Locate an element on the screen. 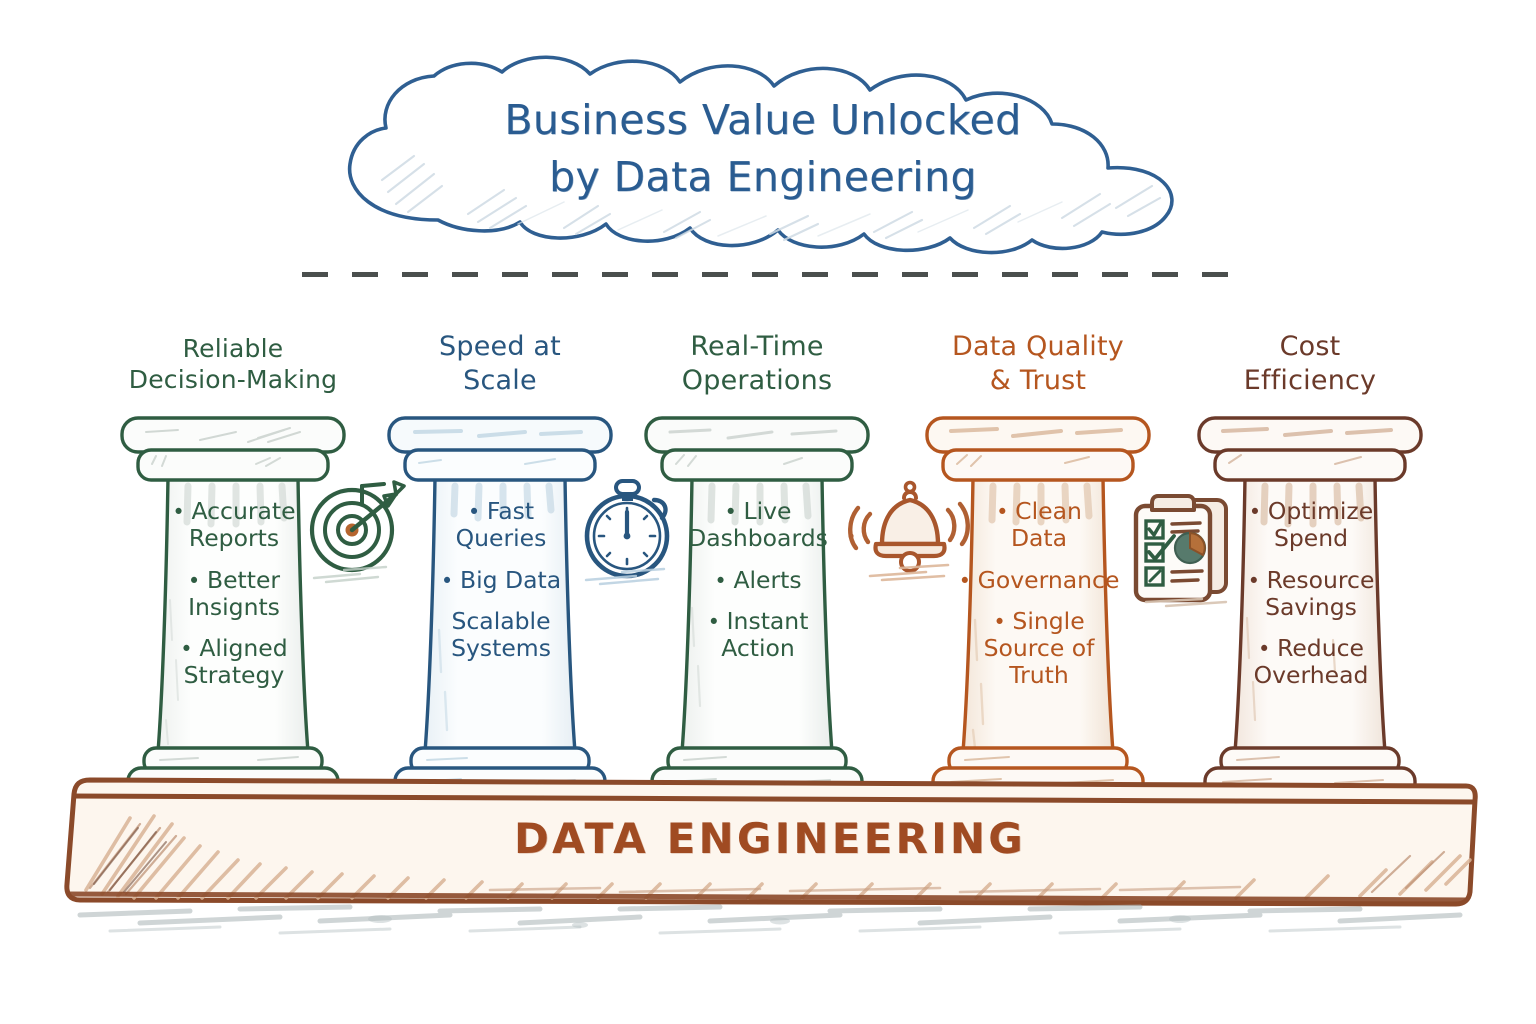  plinth-shape-icon is located at coordinates (771, 842).